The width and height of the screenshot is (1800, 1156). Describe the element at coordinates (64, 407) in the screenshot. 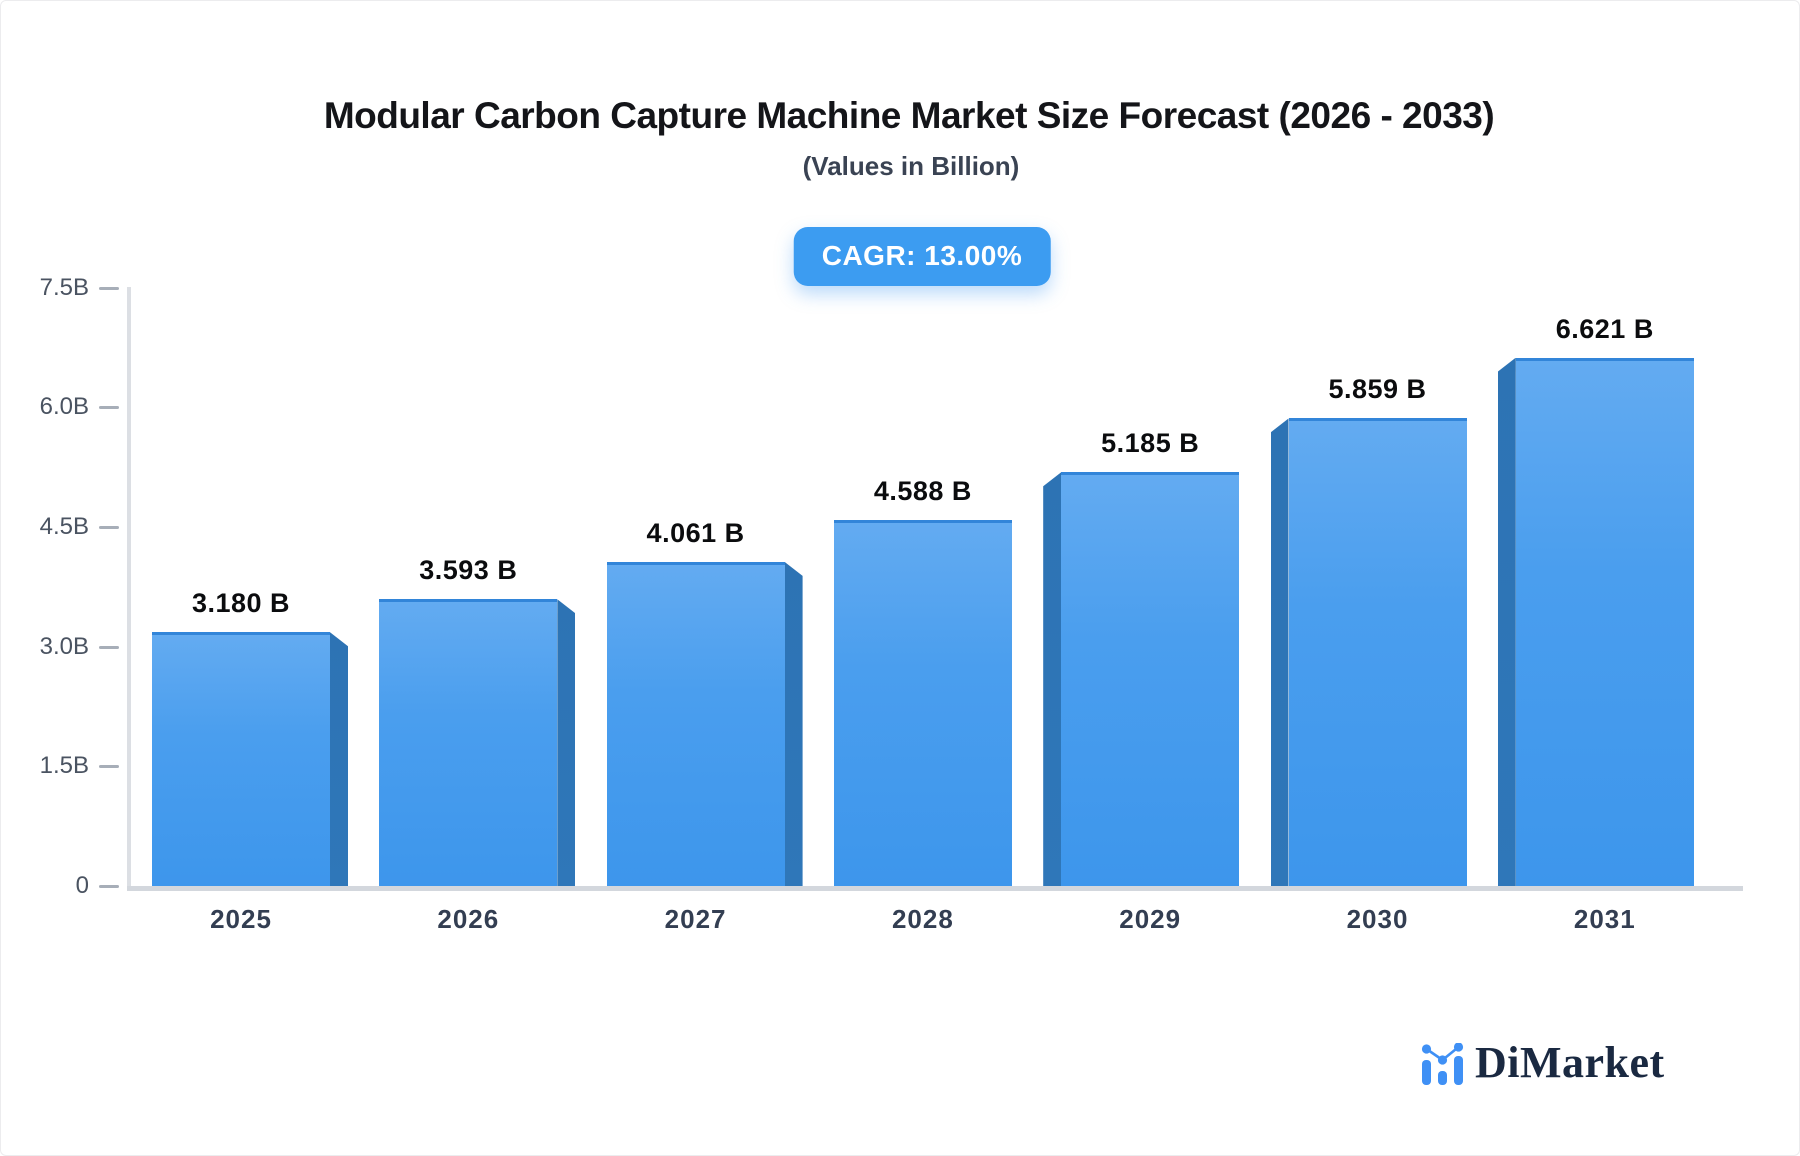

I see `y-tick-label: 6.0B` at that location.